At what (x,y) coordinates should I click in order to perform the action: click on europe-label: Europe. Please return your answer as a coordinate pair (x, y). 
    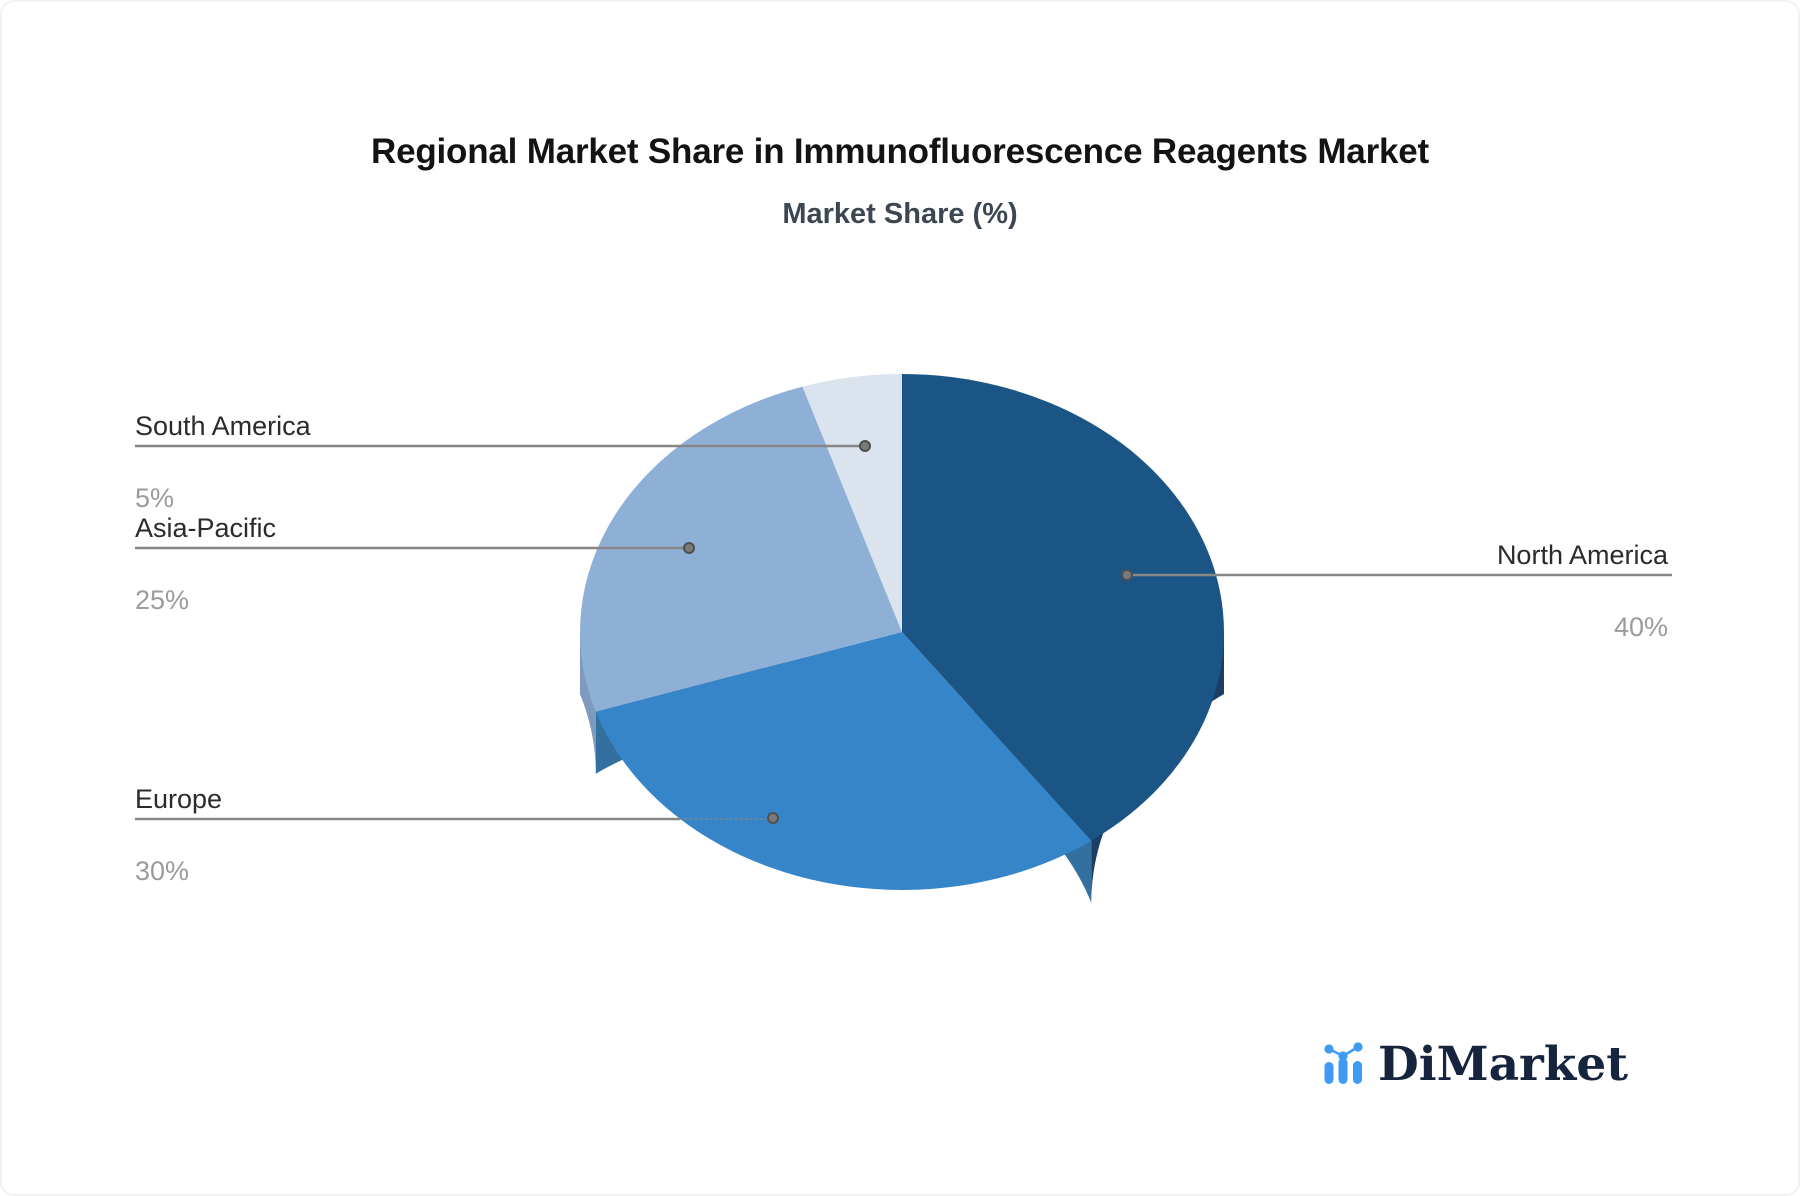
    Looking at the image, I should click on (179, 799).